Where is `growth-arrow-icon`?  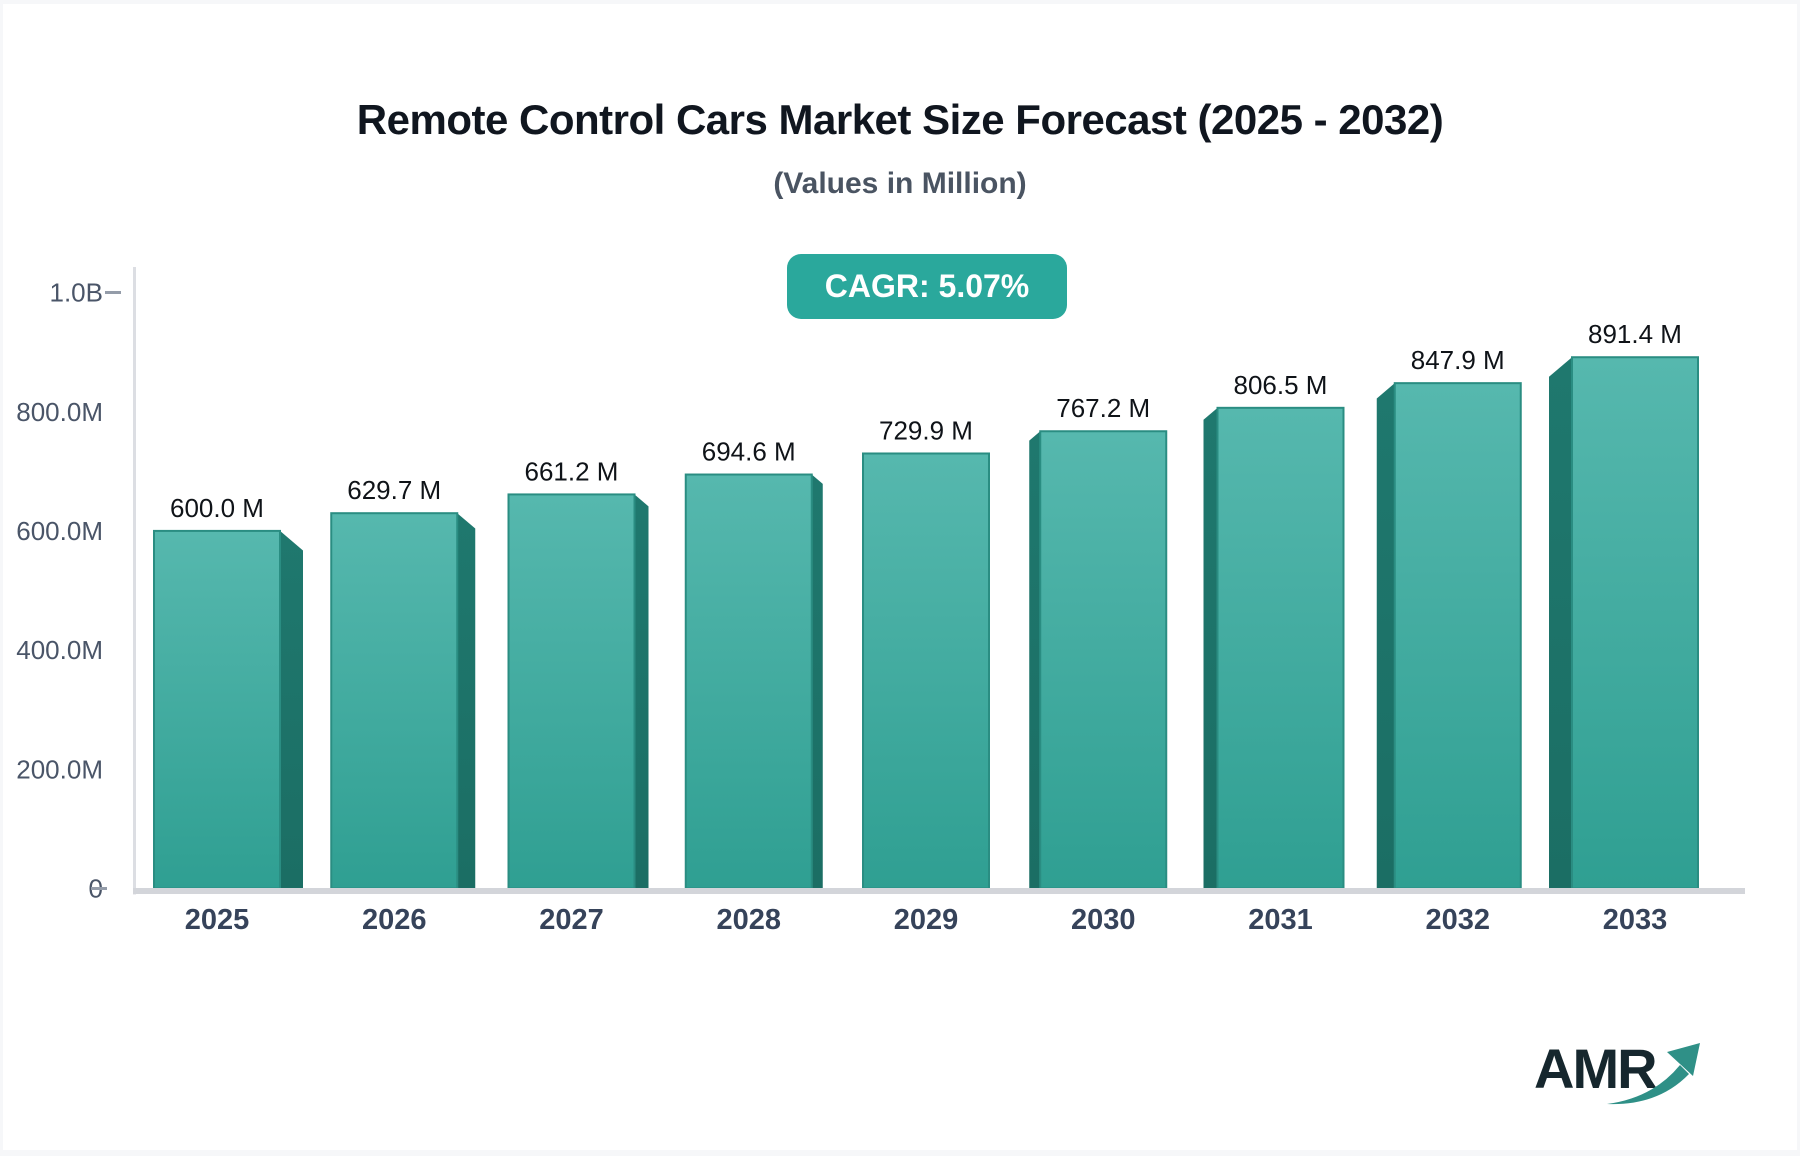
growth-arrow-icon is located at coordinates (1653, 1074).